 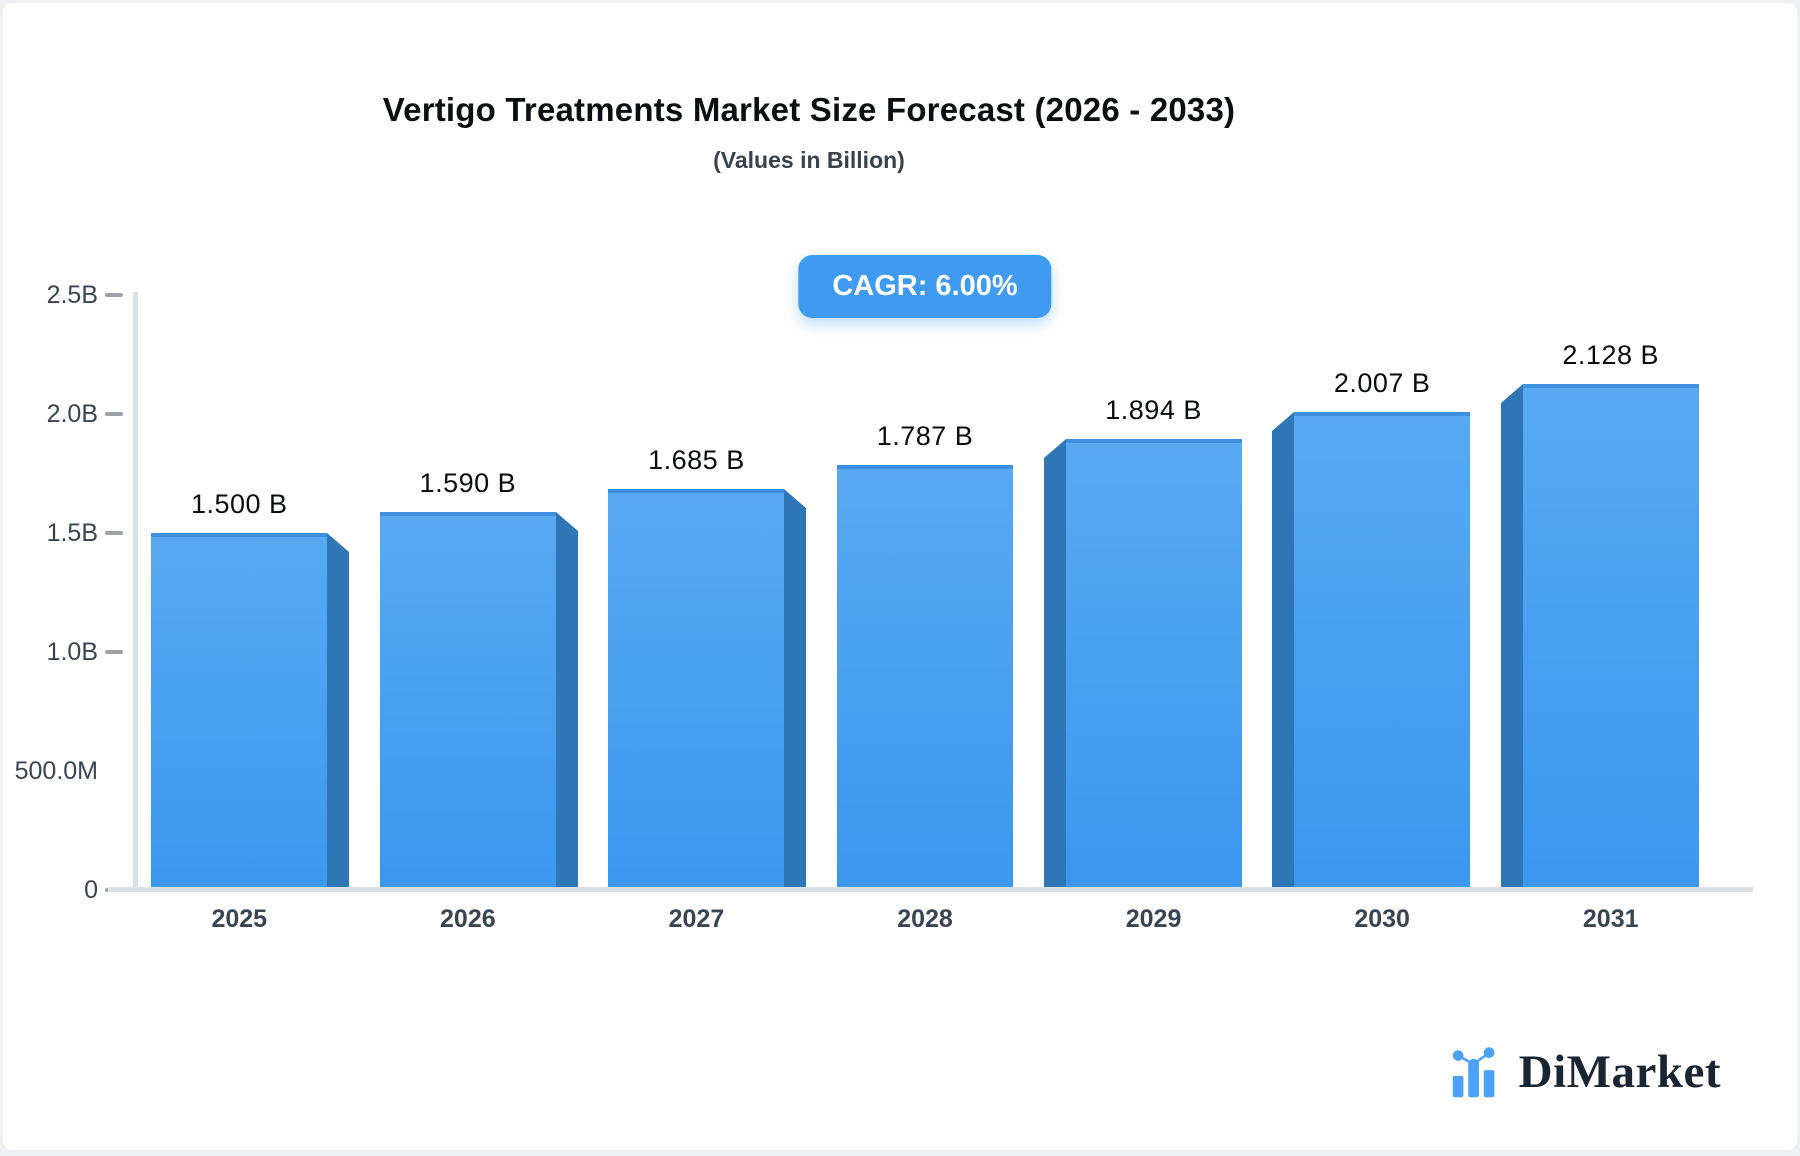 I want to click on x-tick-label-2029: 2029, so click(x=1153, y=919).